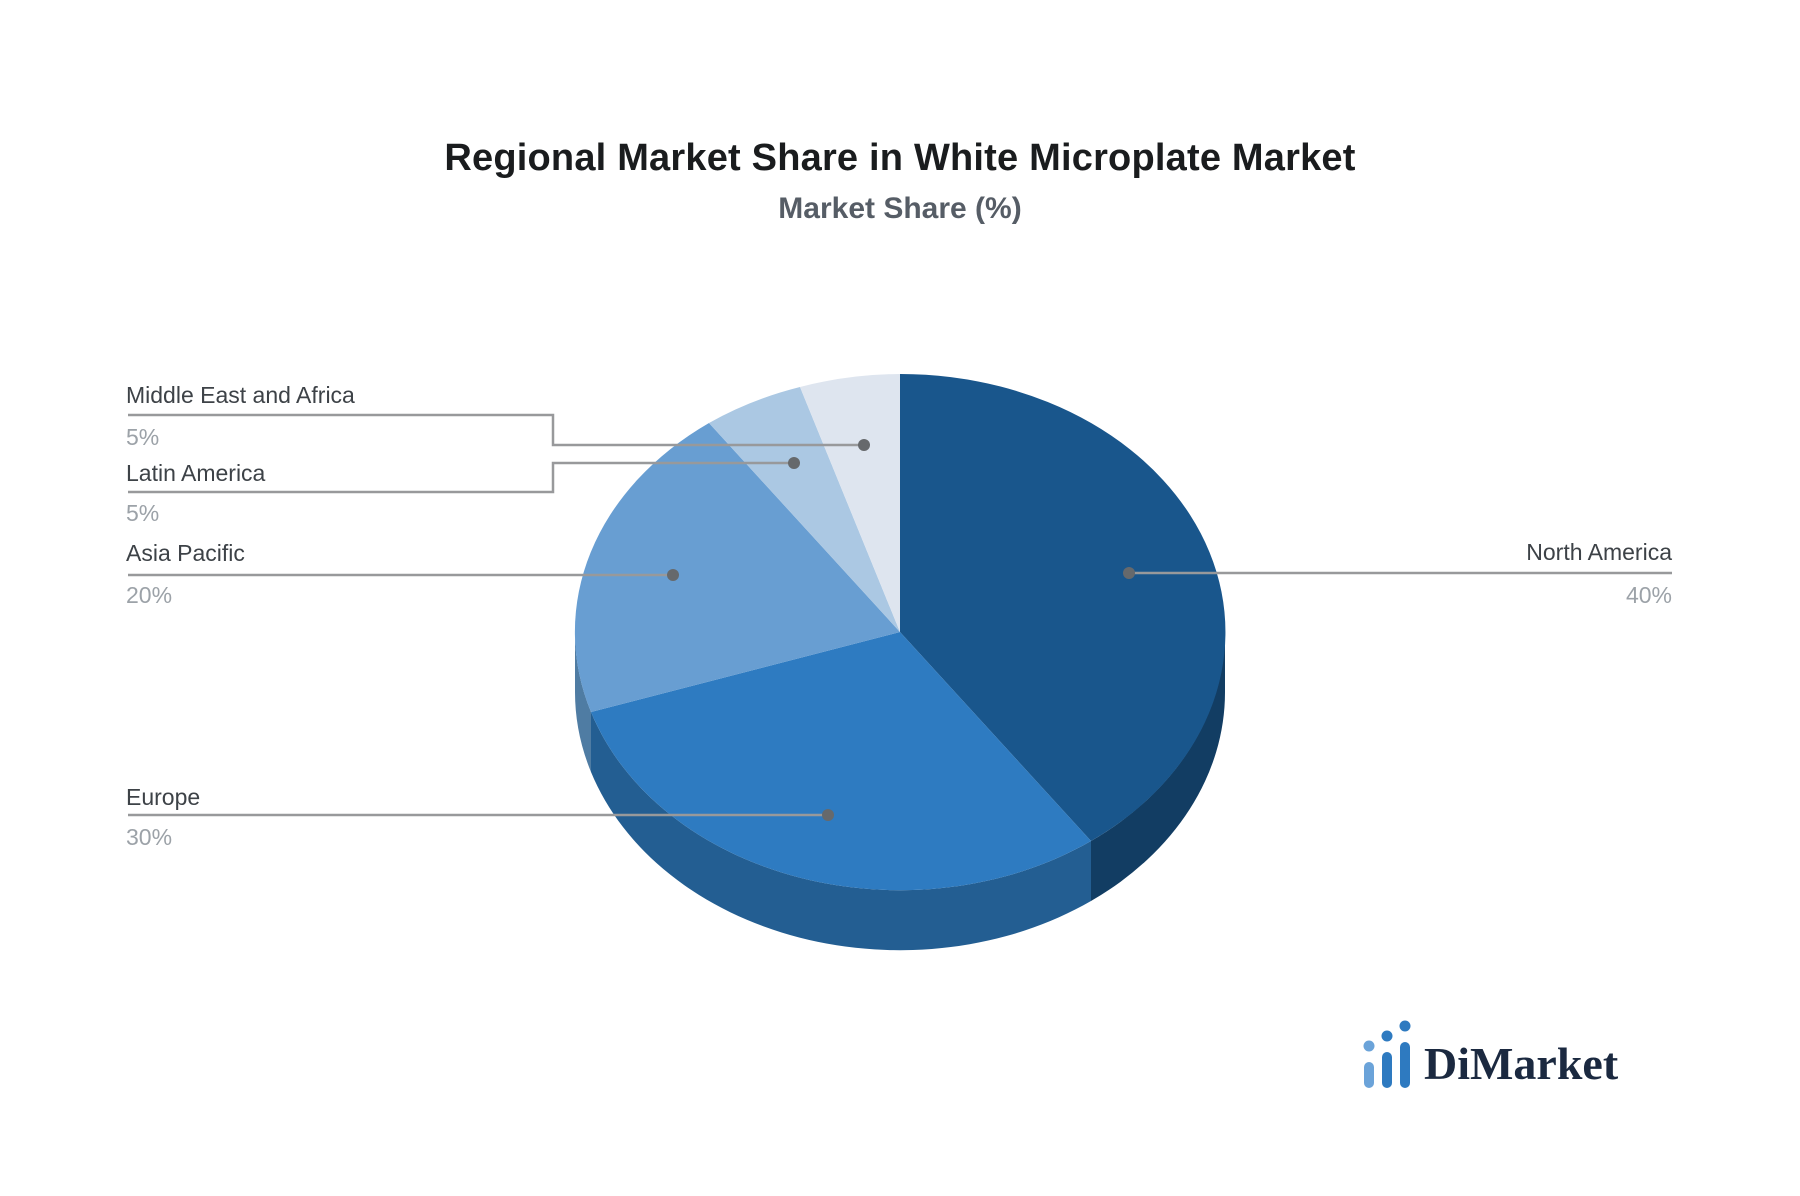  Describe the element at coordinates (841, 831) in the screenshot. I see `pie-slice-europe-side` at that location.